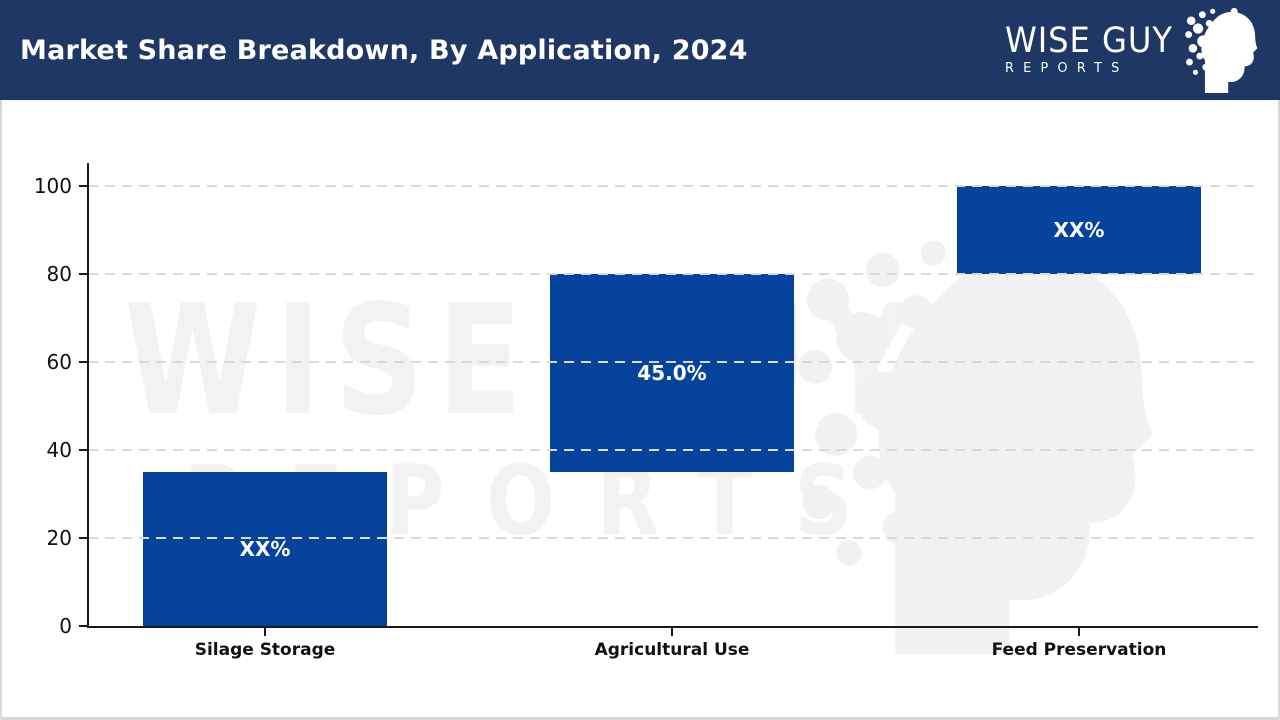 The width and height of the screenshot is (1280, 720). Describe the element at coordinates (671, 186) in the screenshot. I see `gridline-y100` at that location.